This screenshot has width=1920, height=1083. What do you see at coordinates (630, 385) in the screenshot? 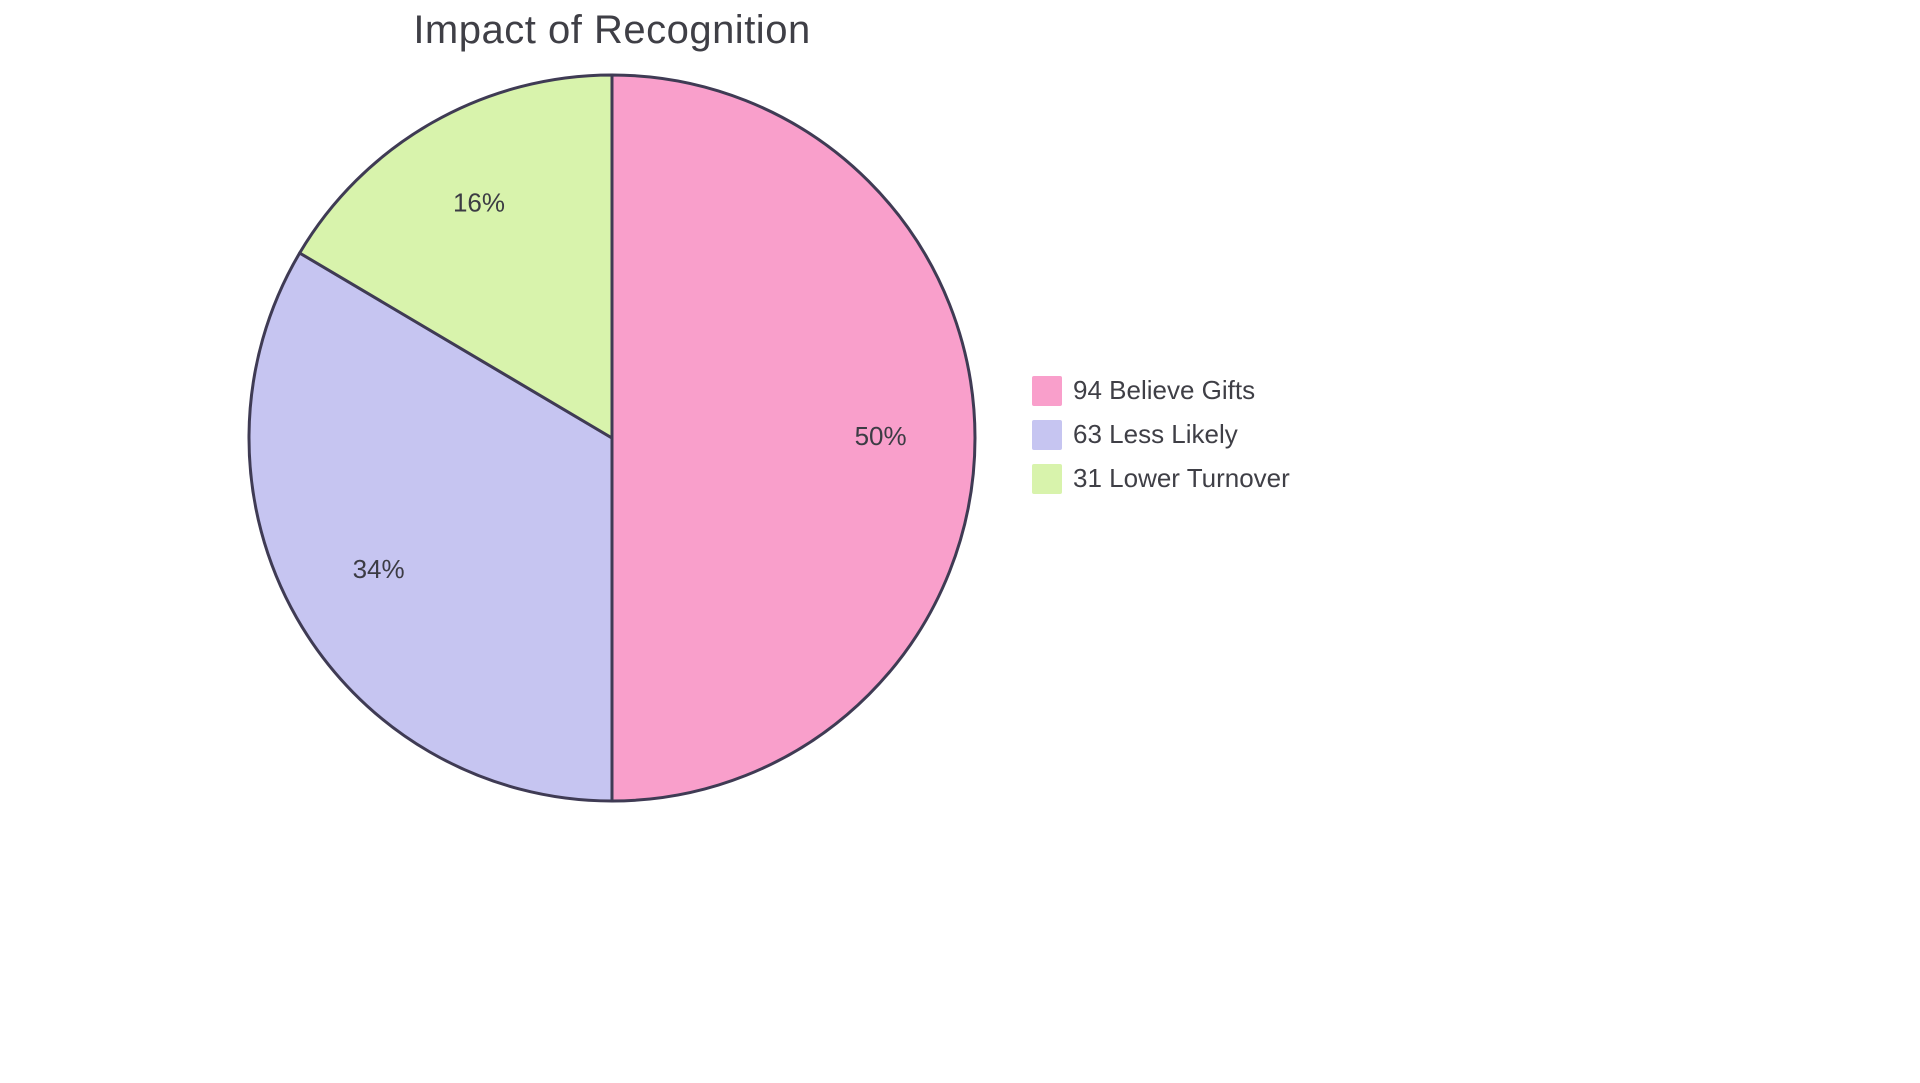
I see `pie-slice-labels-group: 50% 34% 16%` at bounding box center [630, 385].